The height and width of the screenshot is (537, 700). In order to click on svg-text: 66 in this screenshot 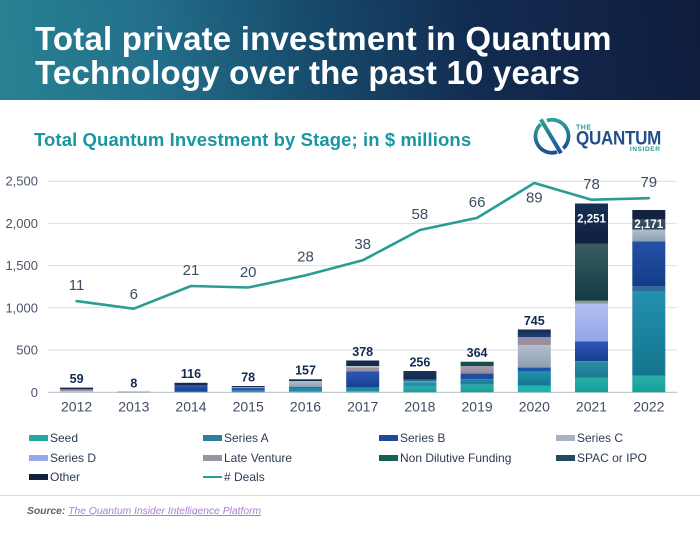, I will do `click(477, 202)`.